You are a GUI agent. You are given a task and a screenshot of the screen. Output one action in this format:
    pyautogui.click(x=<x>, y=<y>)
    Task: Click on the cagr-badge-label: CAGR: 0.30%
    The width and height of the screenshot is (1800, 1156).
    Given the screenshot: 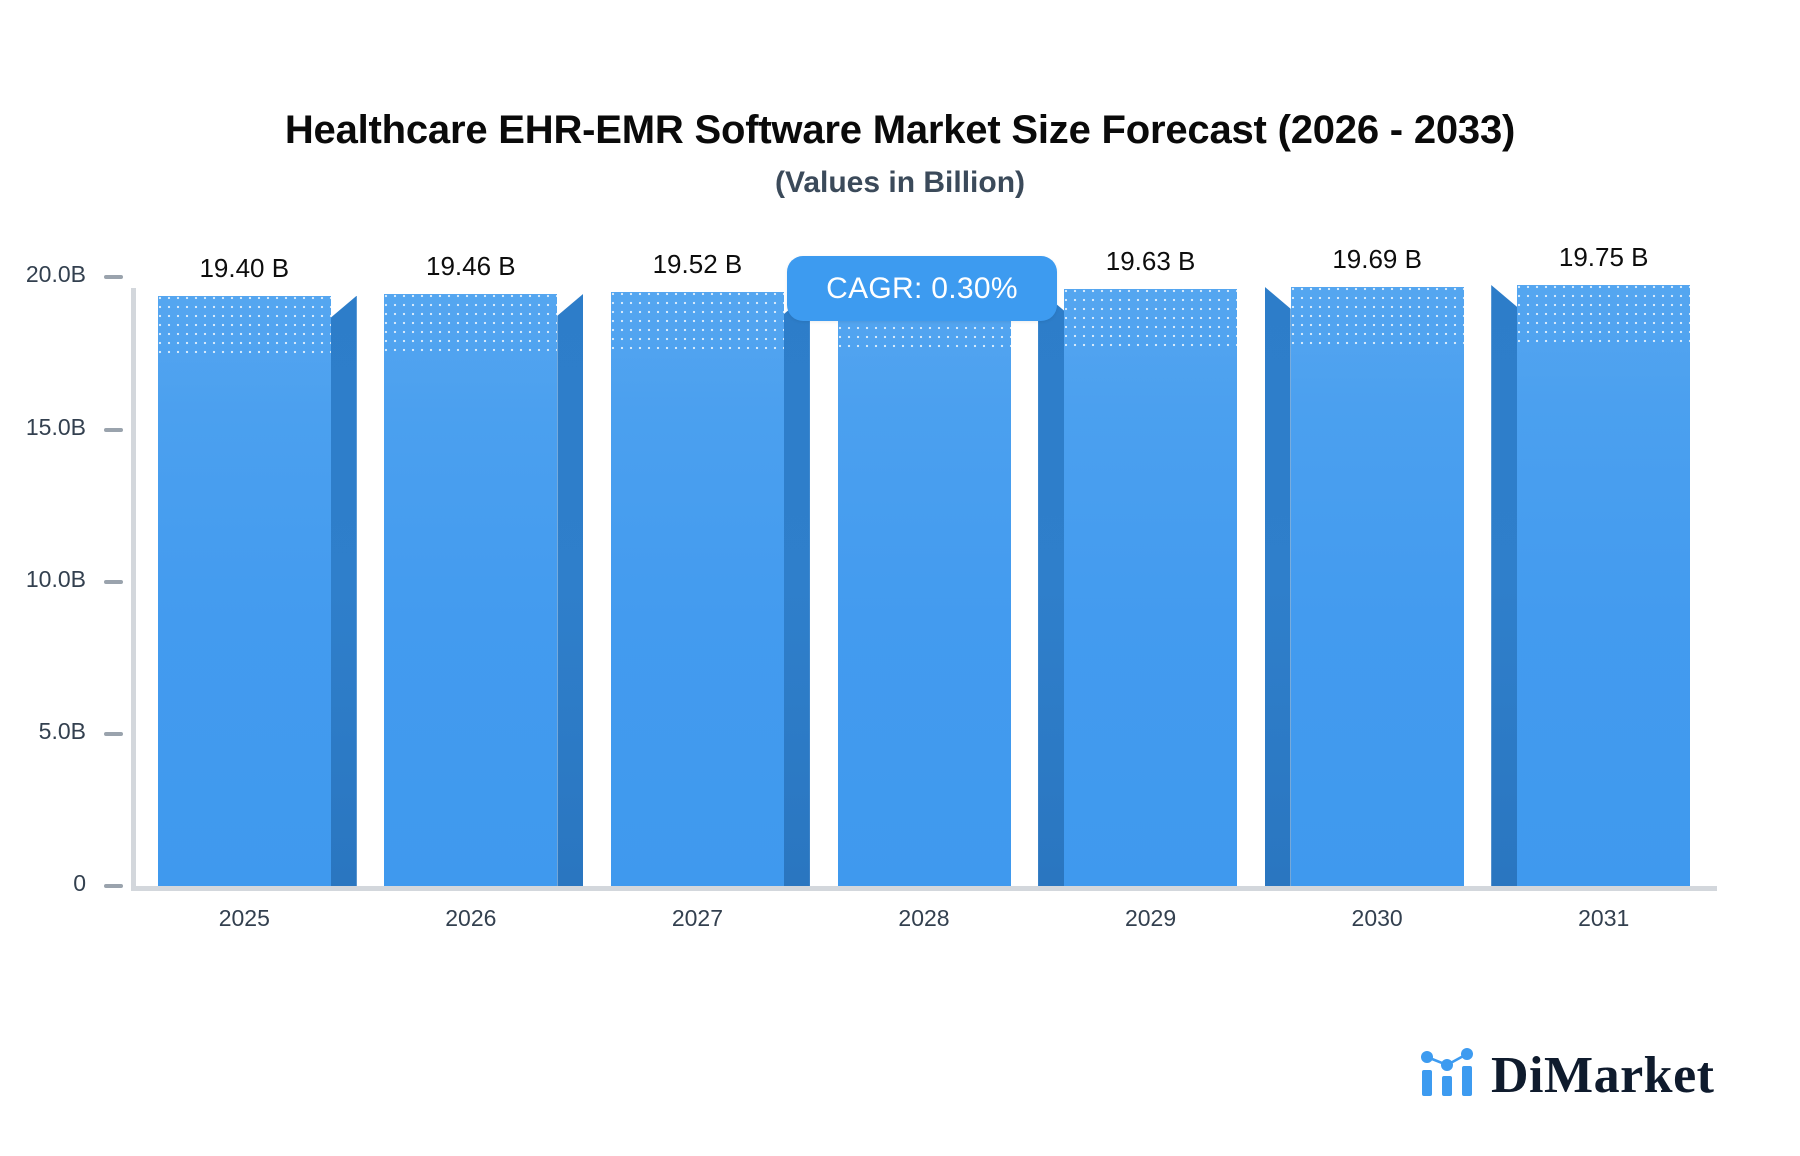 What is the action you would take?
    pyautogui.click(x=922, y=288)
    